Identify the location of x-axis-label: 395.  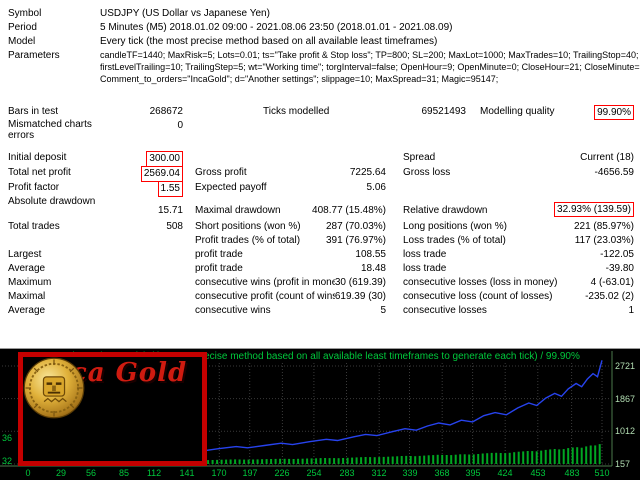
(473, 473).